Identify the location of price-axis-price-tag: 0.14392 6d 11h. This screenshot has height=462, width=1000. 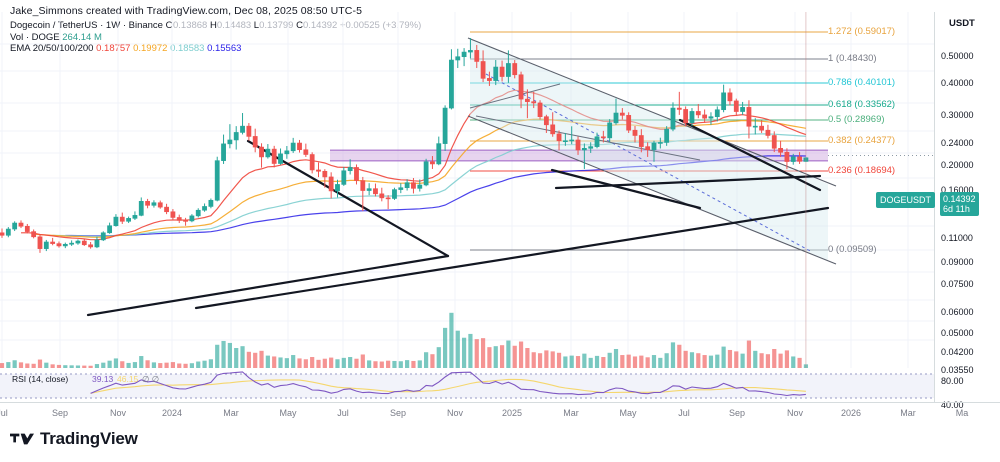
(959, 204).